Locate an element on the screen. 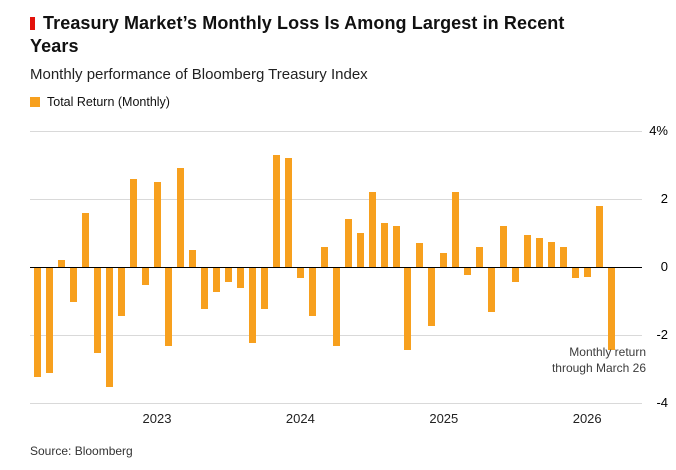  zero-baseline is located at coordinates (336, 268).